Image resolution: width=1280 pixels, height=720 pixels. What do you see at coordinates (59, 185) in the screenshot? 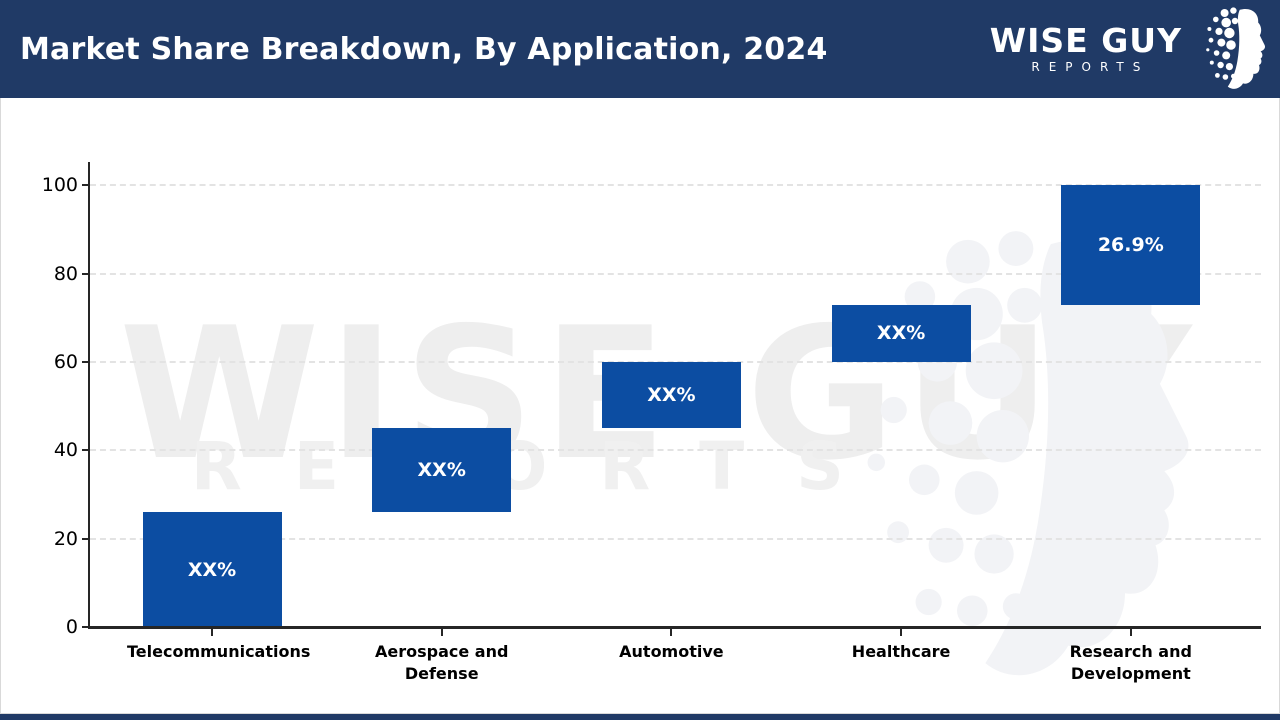
I see `y-tick-label-100: 100` at bounding box center [59, 185].